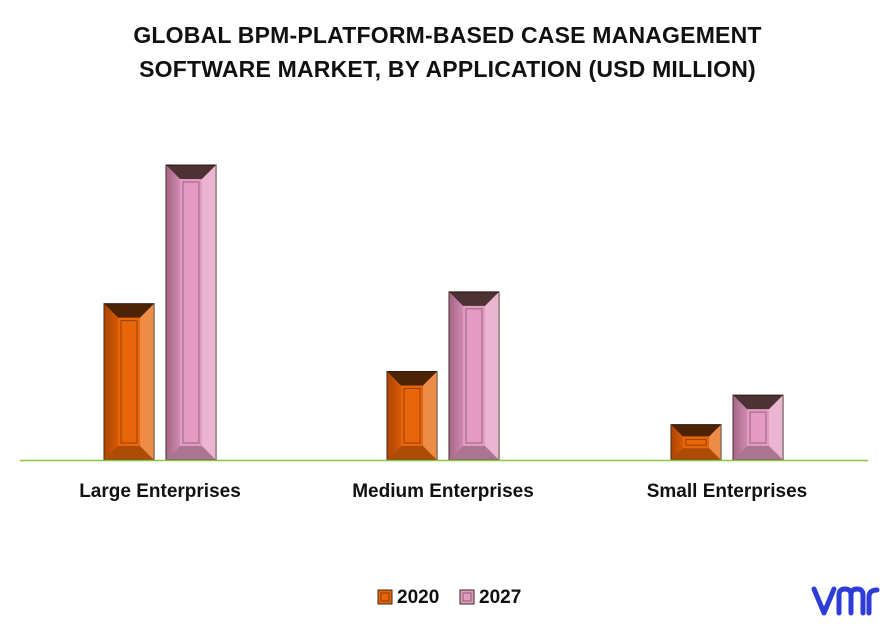 The height and width of the screenshot is (629, 895). I want to click on legend-label: 2027, so click(500, 597).